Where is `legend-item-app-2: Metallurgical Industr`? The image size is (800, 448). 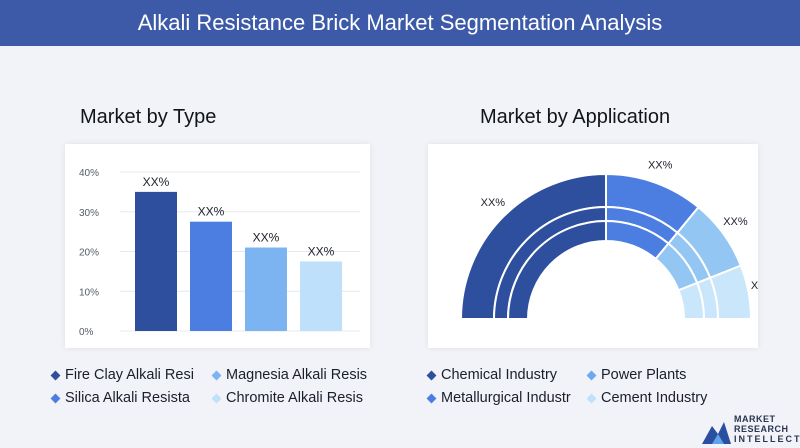
legend-item-app-2: Metallurgical Industr is located at coordinates (498, 398).